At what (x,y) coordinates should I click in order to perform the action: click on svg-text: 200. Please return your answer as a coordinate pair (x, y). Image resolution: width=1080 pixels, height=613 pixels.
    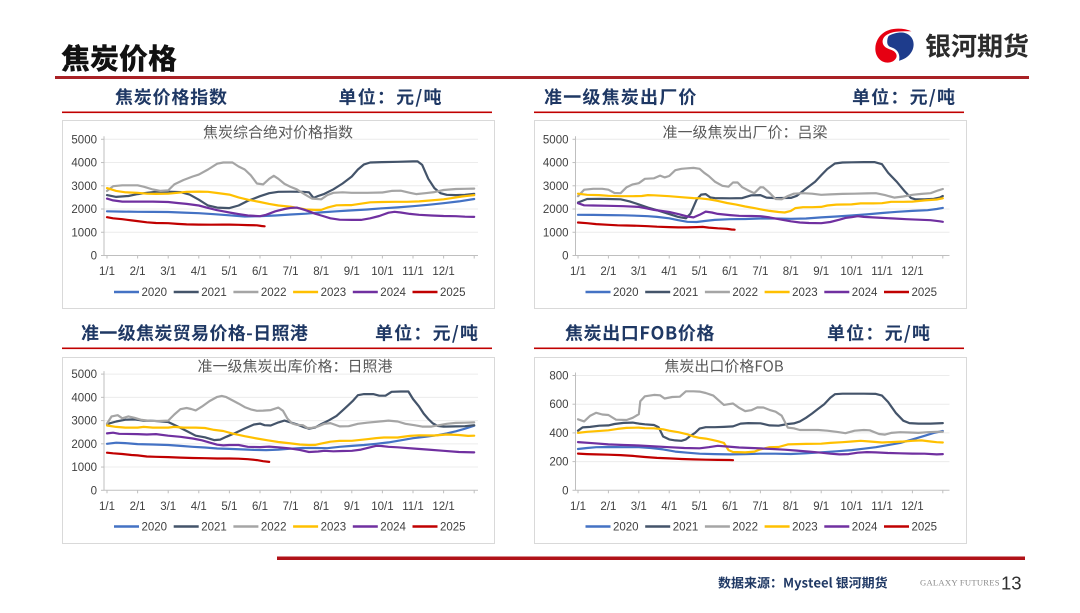
    Looking at the image, I should click on (558, 463).